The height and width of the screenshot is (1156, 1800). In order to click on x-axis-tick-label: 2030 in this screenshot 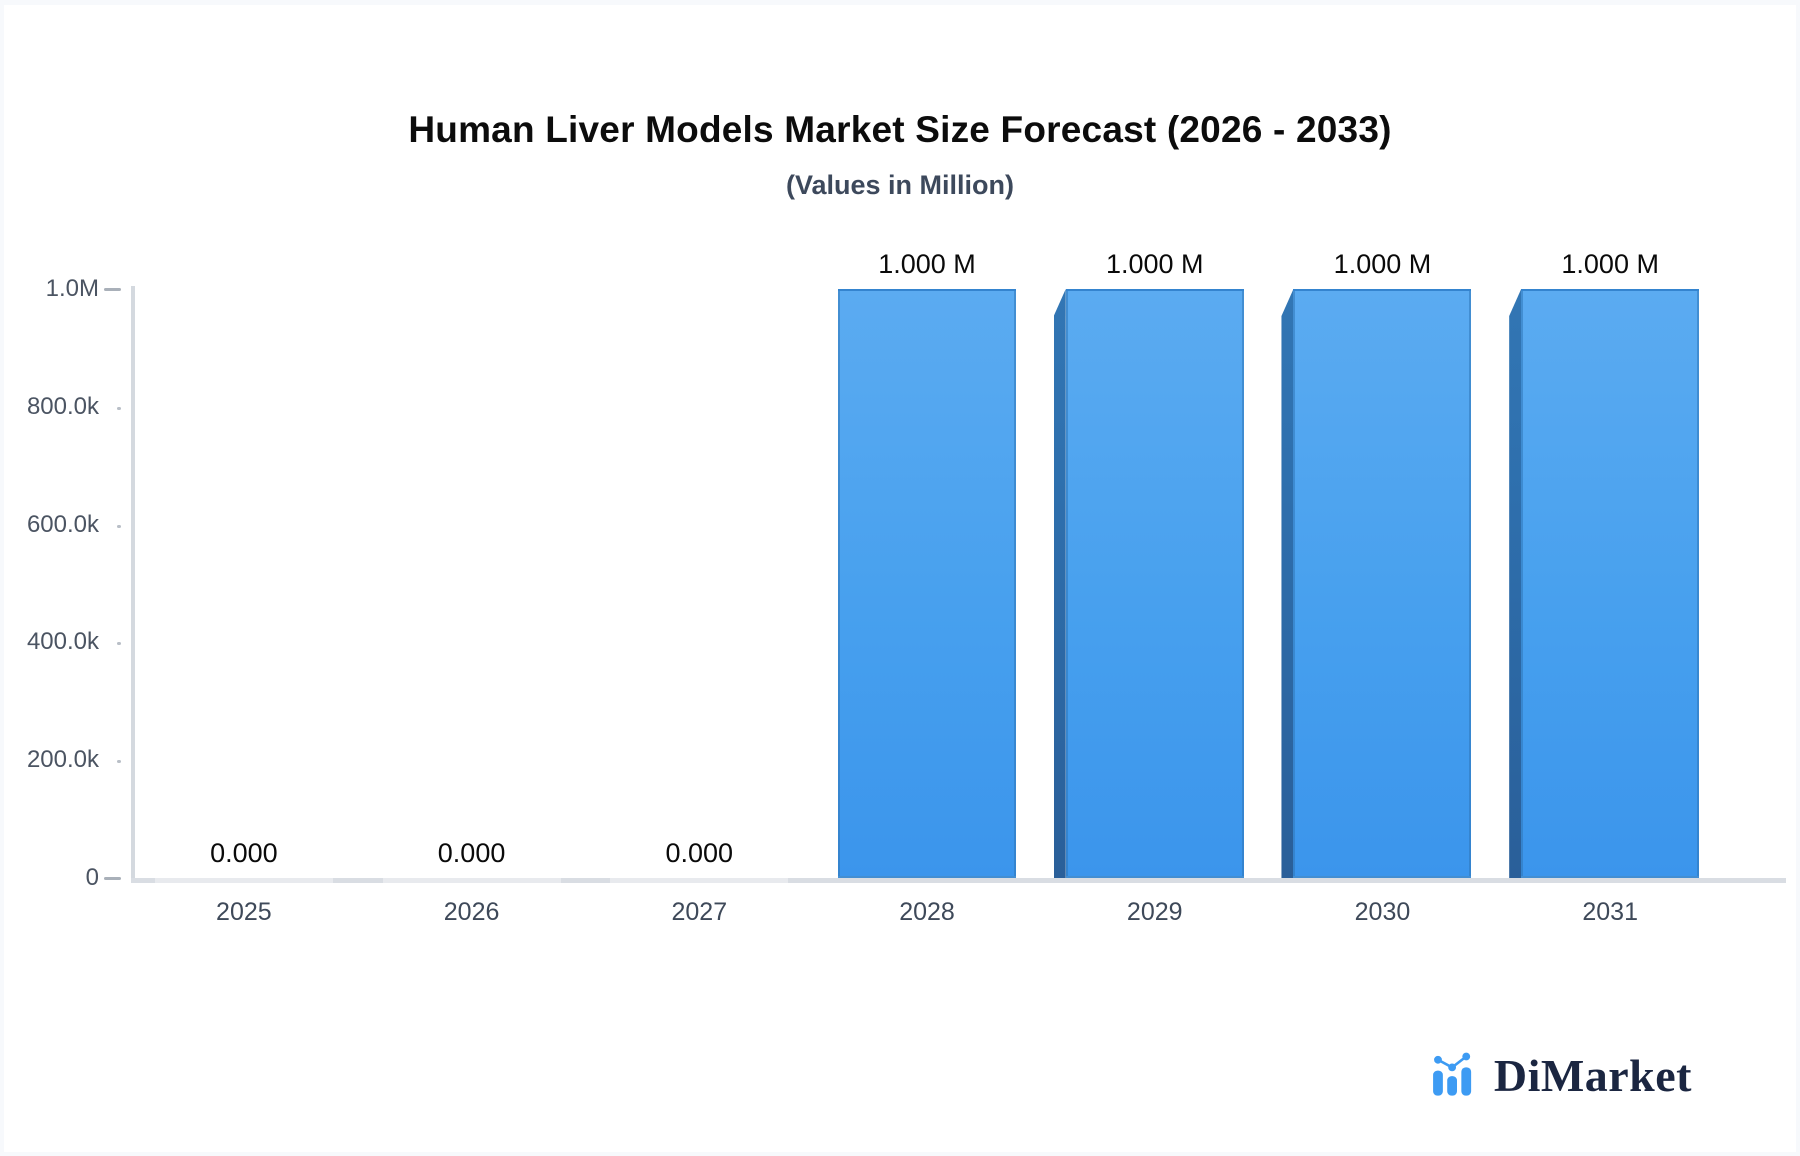, I will do `click(1382, 912)`.